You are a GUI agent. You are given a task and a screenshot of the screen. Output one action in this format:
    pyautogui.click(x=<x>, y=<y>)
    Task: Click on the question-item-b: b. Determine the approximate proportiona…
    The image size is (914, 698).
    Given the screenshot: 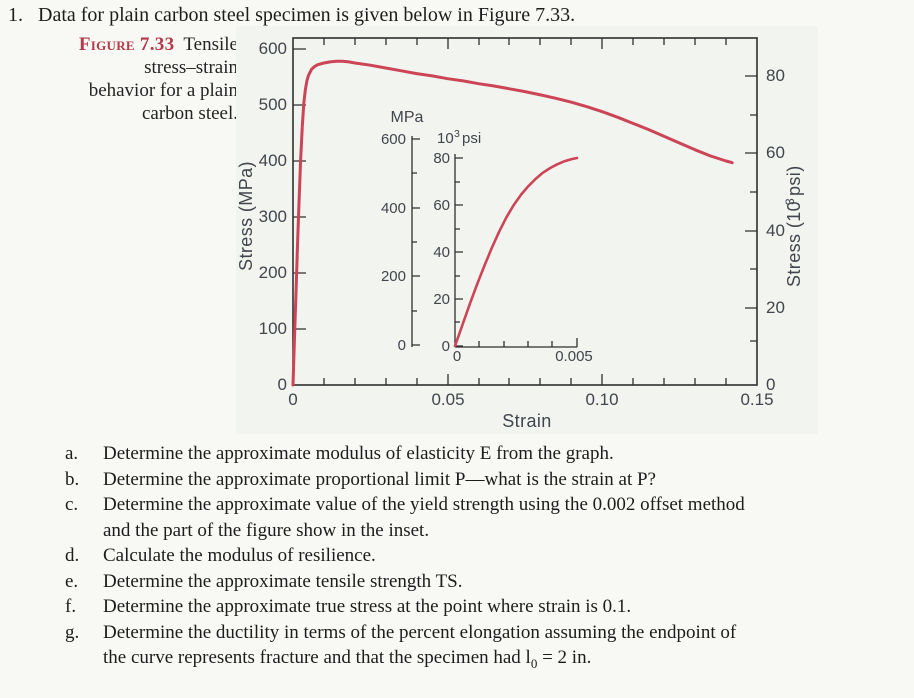 What is the action you would take?
    pyautogui.click(x=475, y=480)
    